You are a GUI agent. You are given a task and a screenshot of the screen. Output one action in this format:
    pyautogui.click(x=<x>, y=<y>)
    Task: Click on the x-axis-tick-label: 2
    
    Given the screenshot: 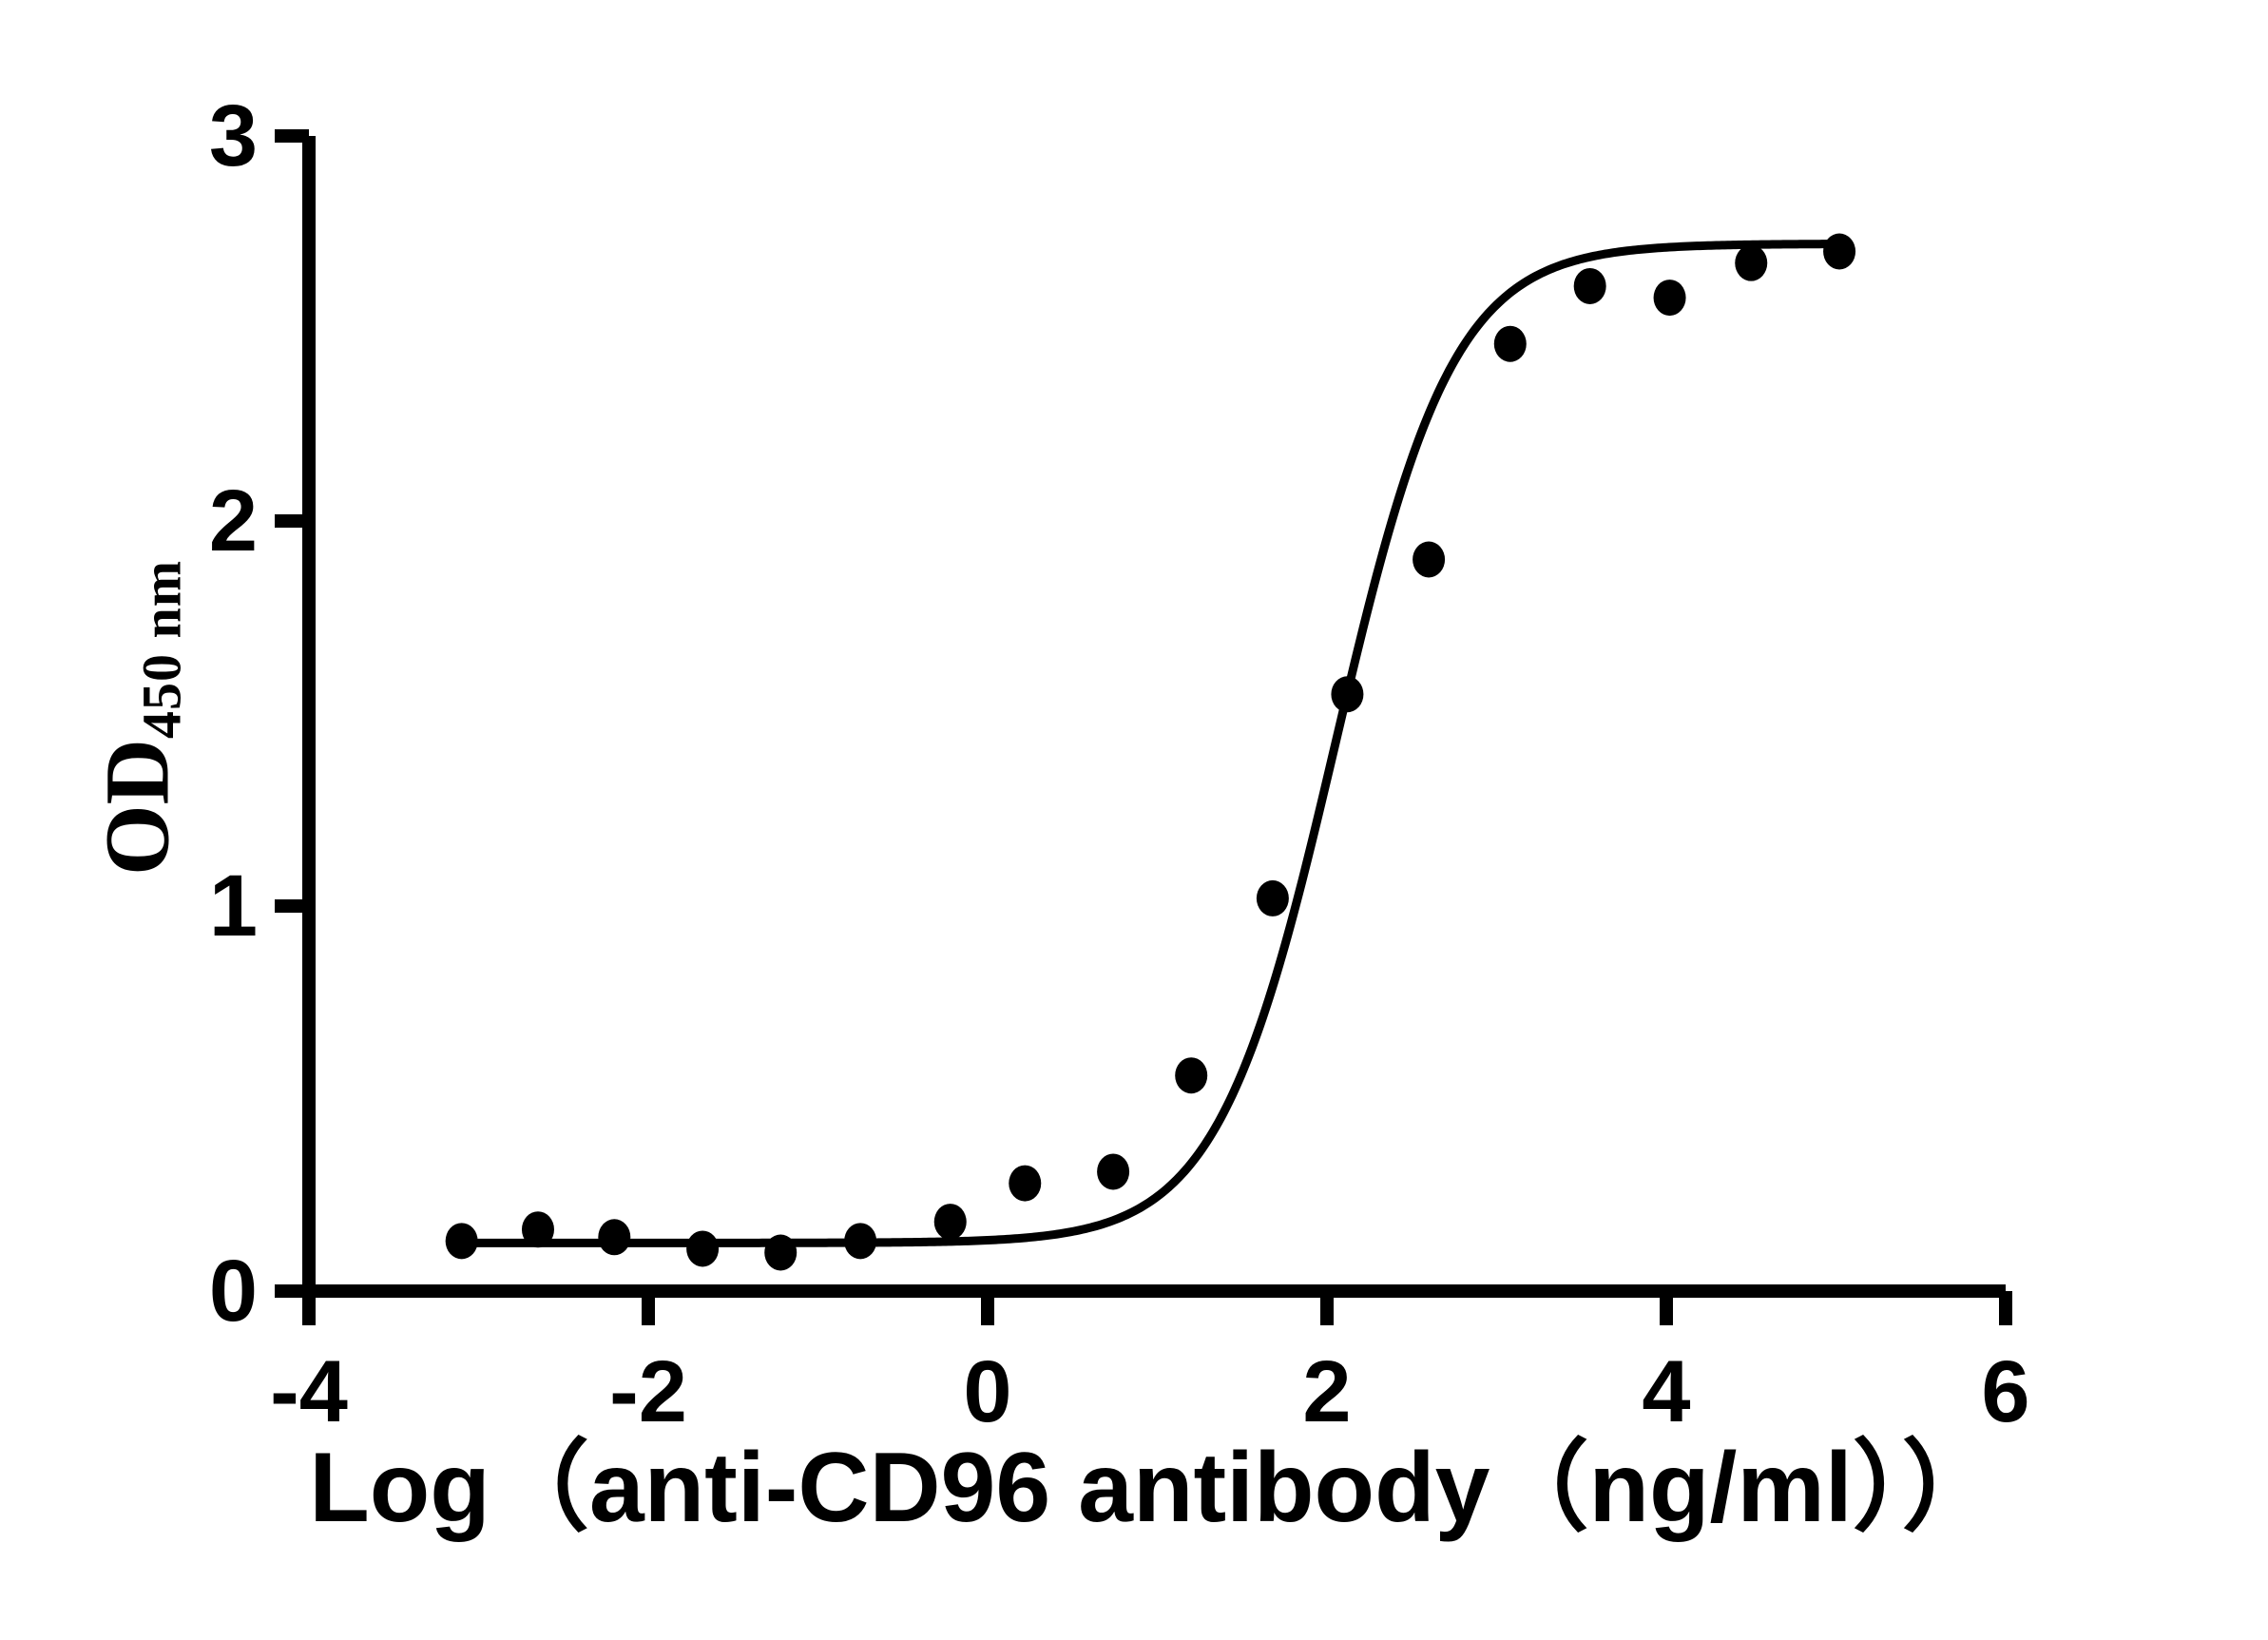 What is the action you would take?
    pyautogui.click(x=1327, y=1391)
    